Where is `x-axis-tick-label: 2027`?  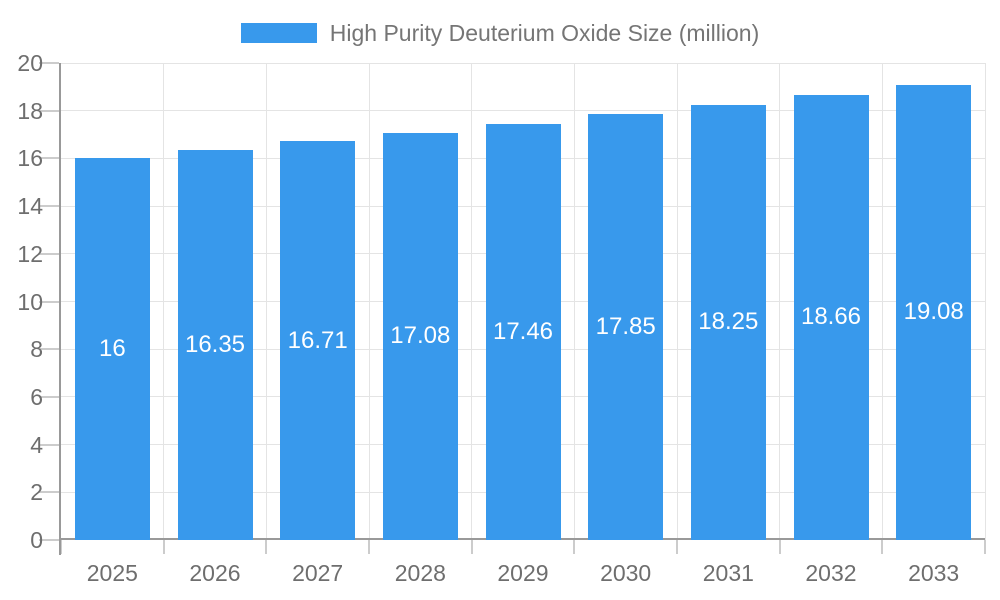 x-axis-tick-label: 2027 is located at coordinates (318, 573).